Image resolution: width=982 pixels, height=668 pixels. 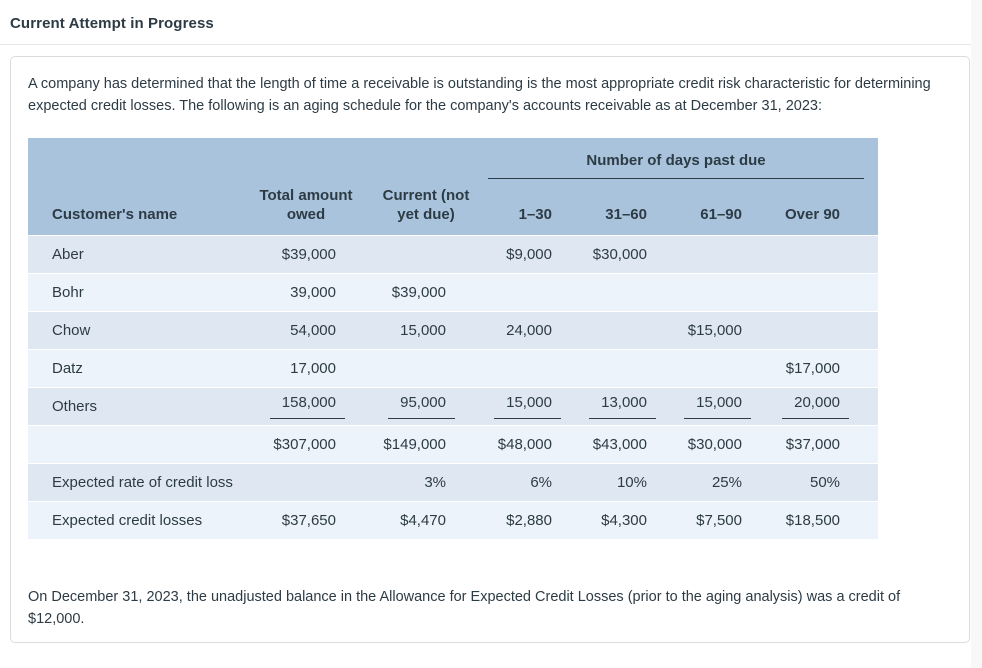 I want to click on table-row-aber: Aber $39,000 $9,000 $30,000, so click(x=453, y=253).